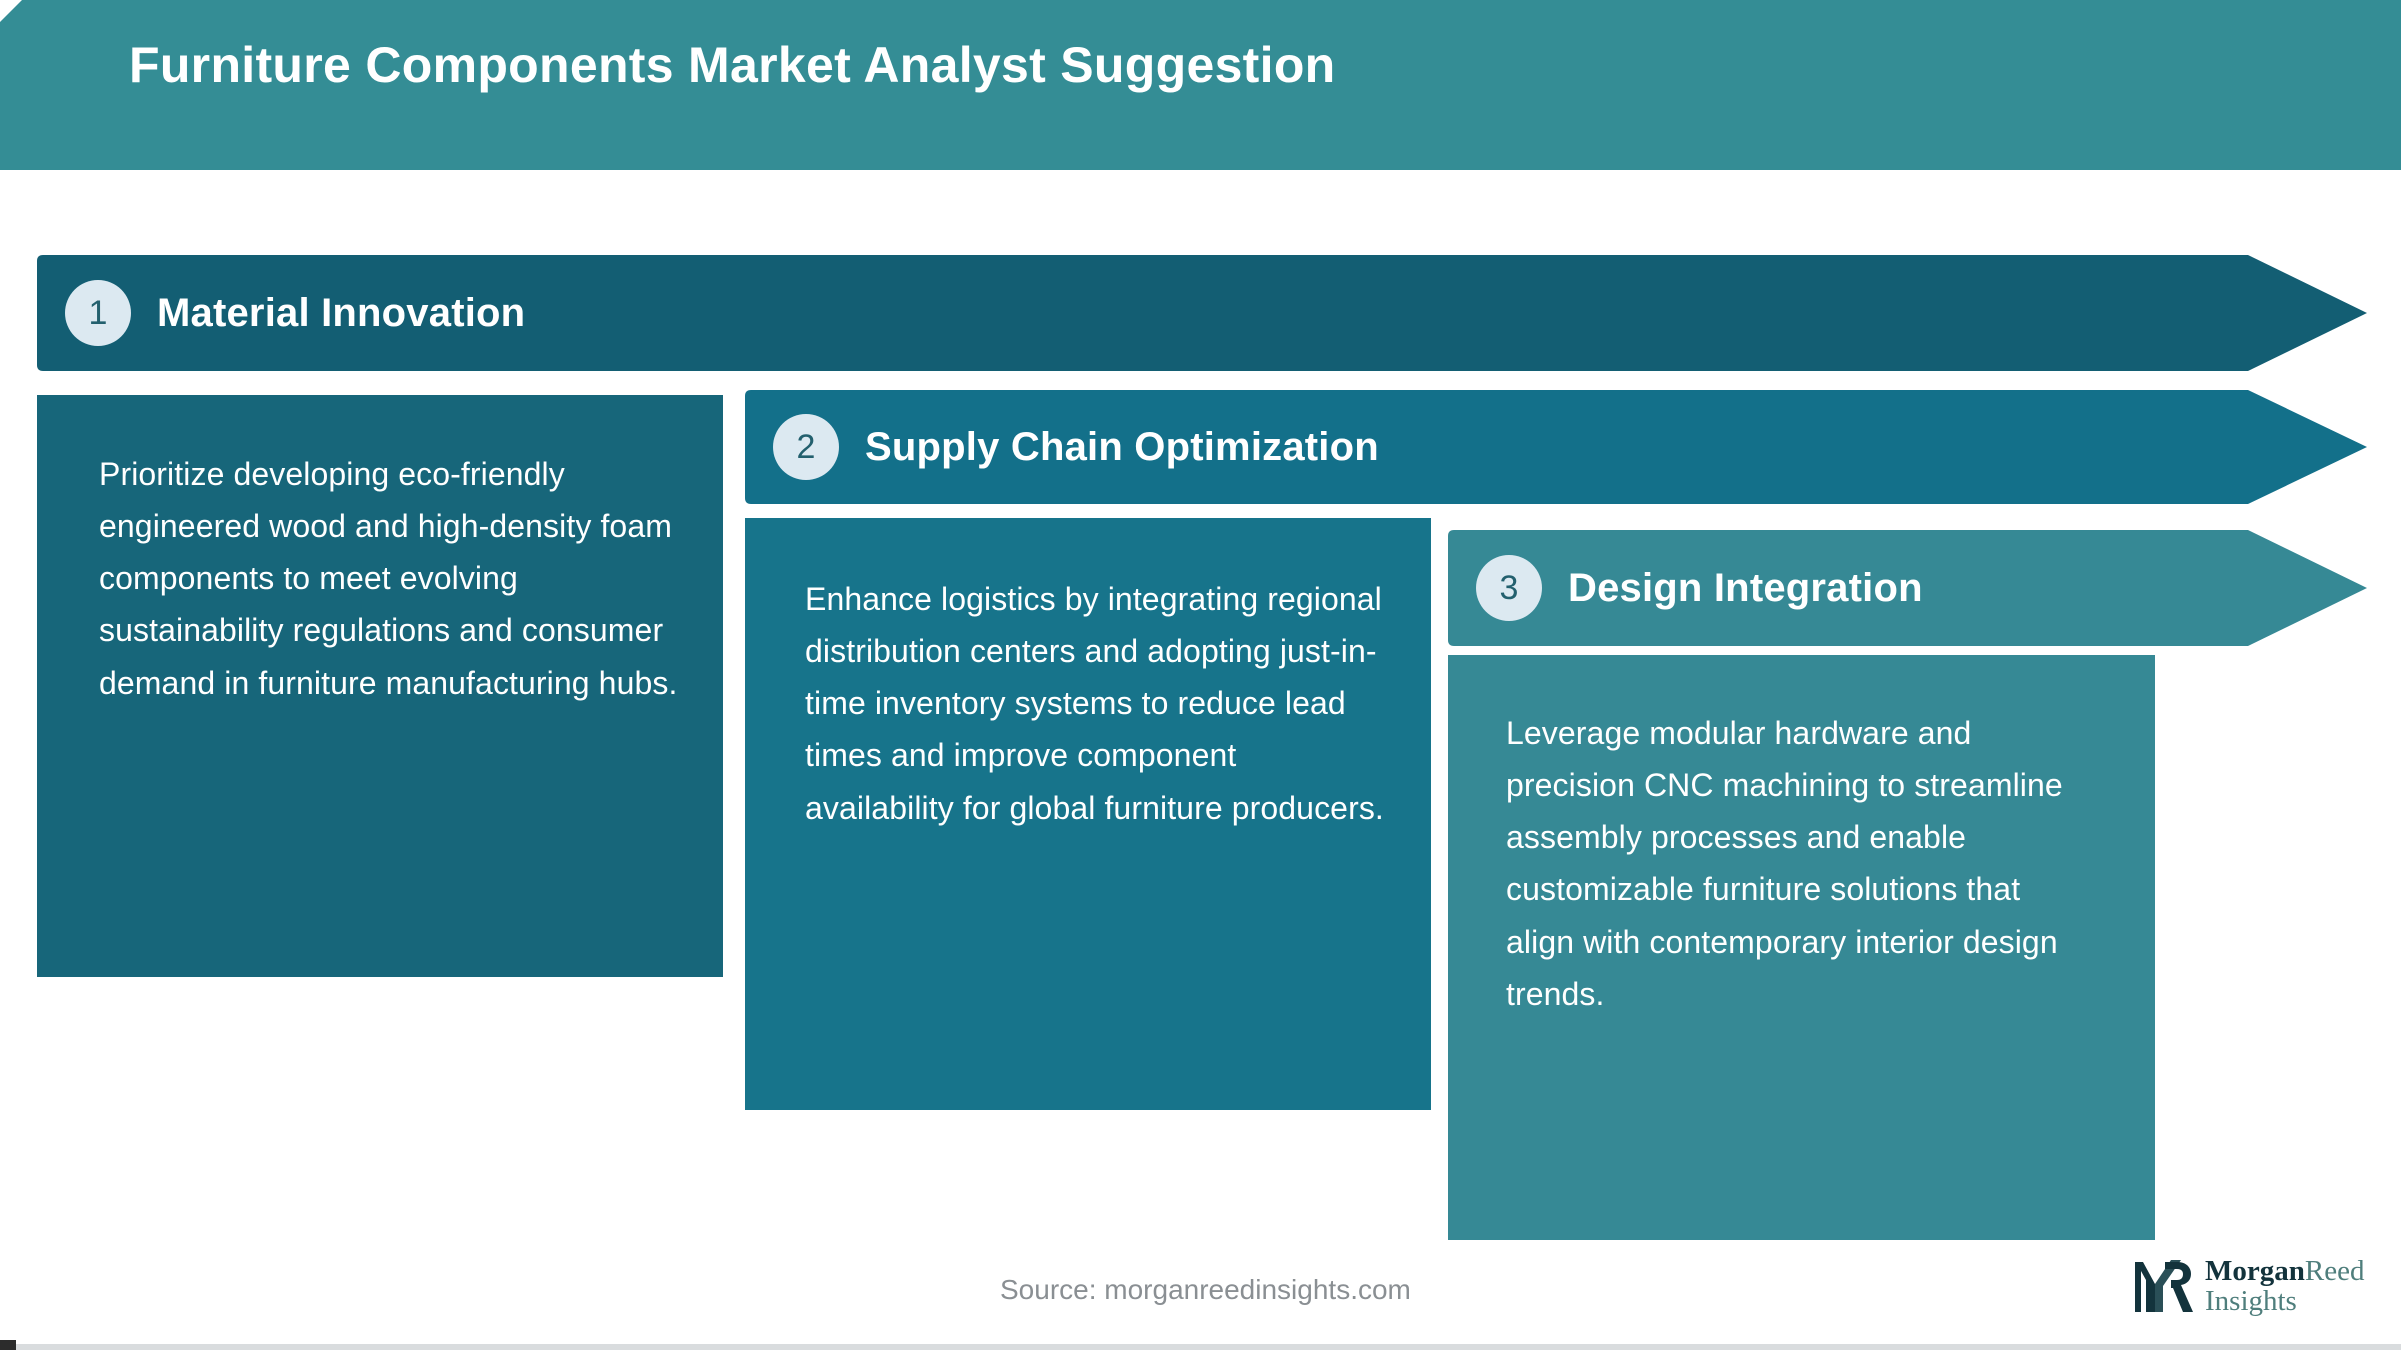 The height and width of the screenshot is (1350, 2401). Describe the element at coordinates (341, 312) in the screenshot. I see `step-title-1: Material Innovation` at that location.